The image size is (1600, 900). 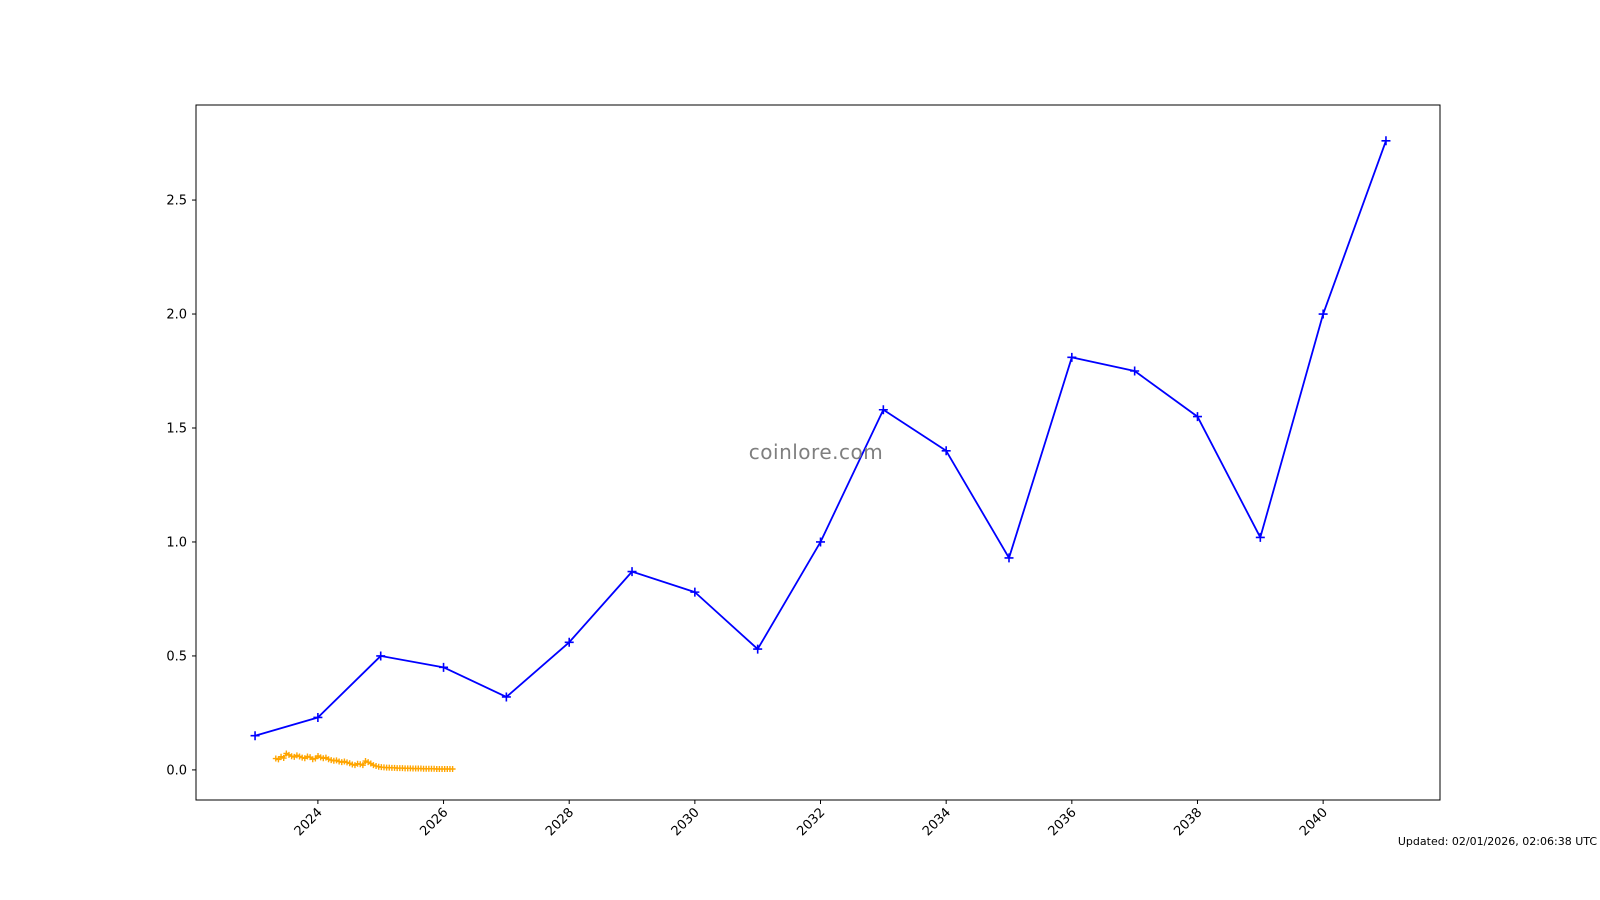 I want to click on x-axis: 2024 2026 2028 2030 2032 2034 2036 2038 2040, so click(x=811, y=819).